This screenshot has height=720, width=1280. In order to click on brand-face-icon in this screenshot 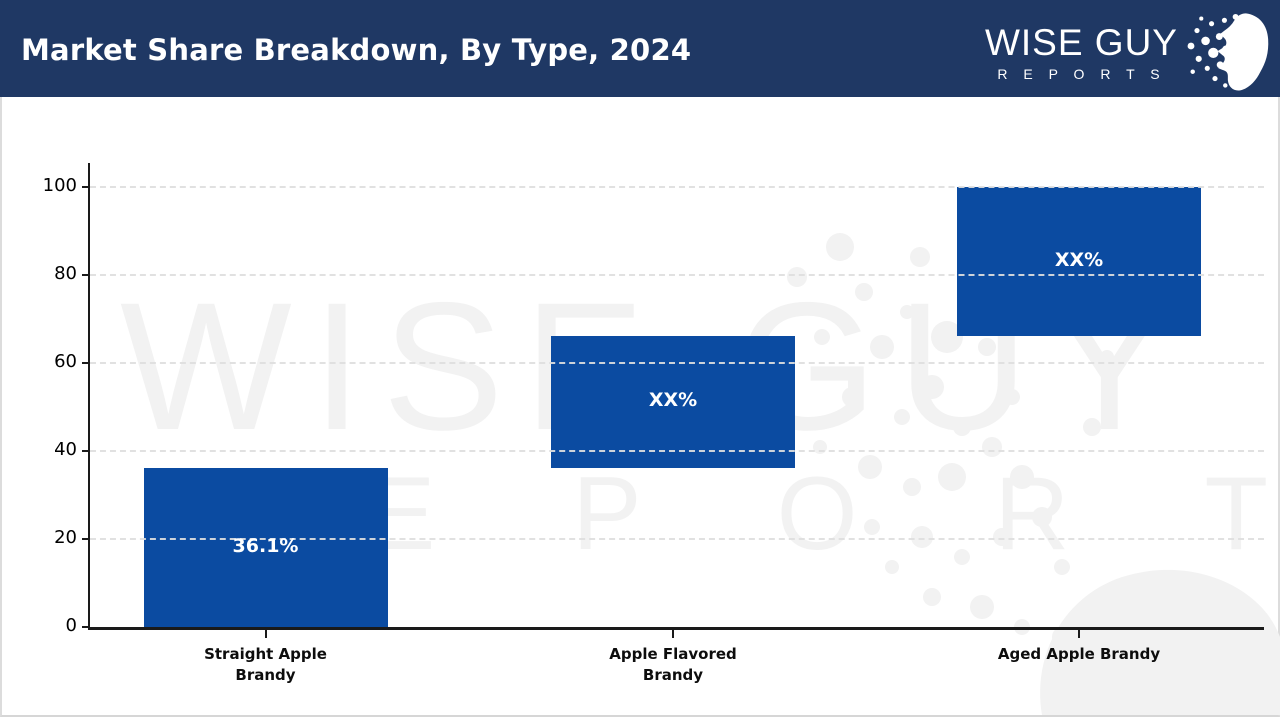, I will do `click(1228, 52)`.